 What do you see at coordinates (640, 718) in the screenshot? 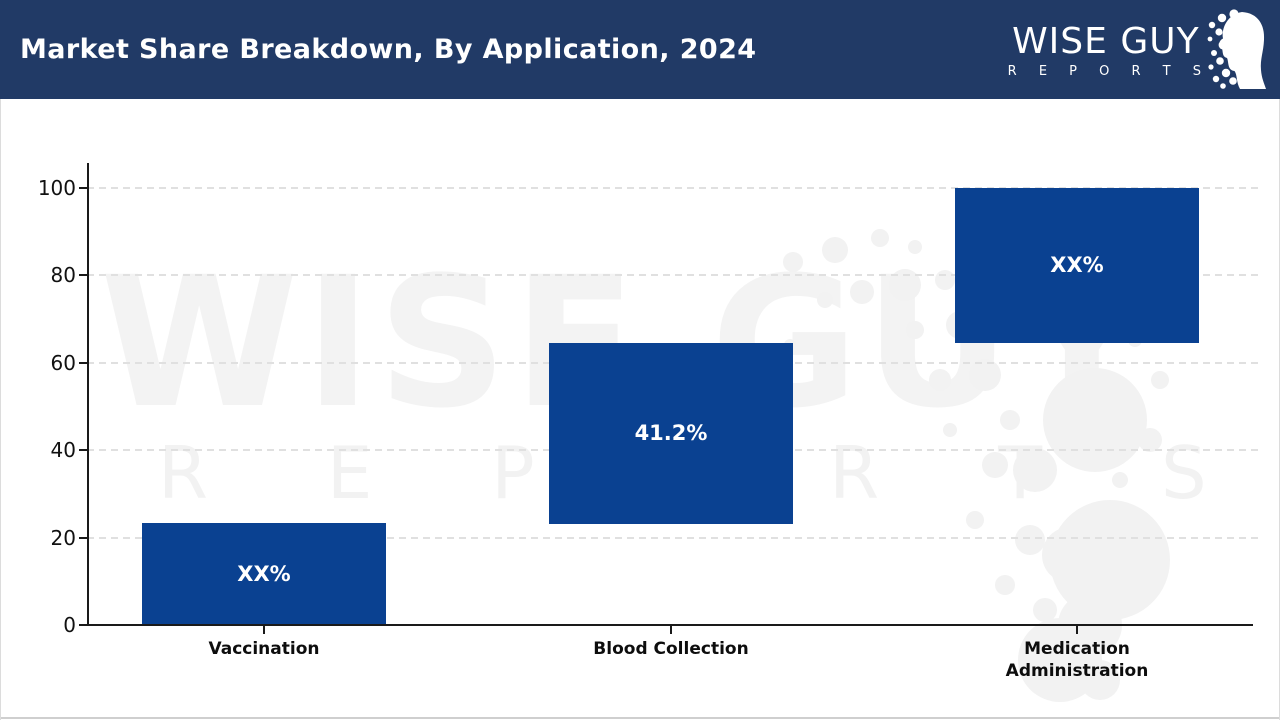
I see `page-bottom-border` at bounding box center [640, 718].